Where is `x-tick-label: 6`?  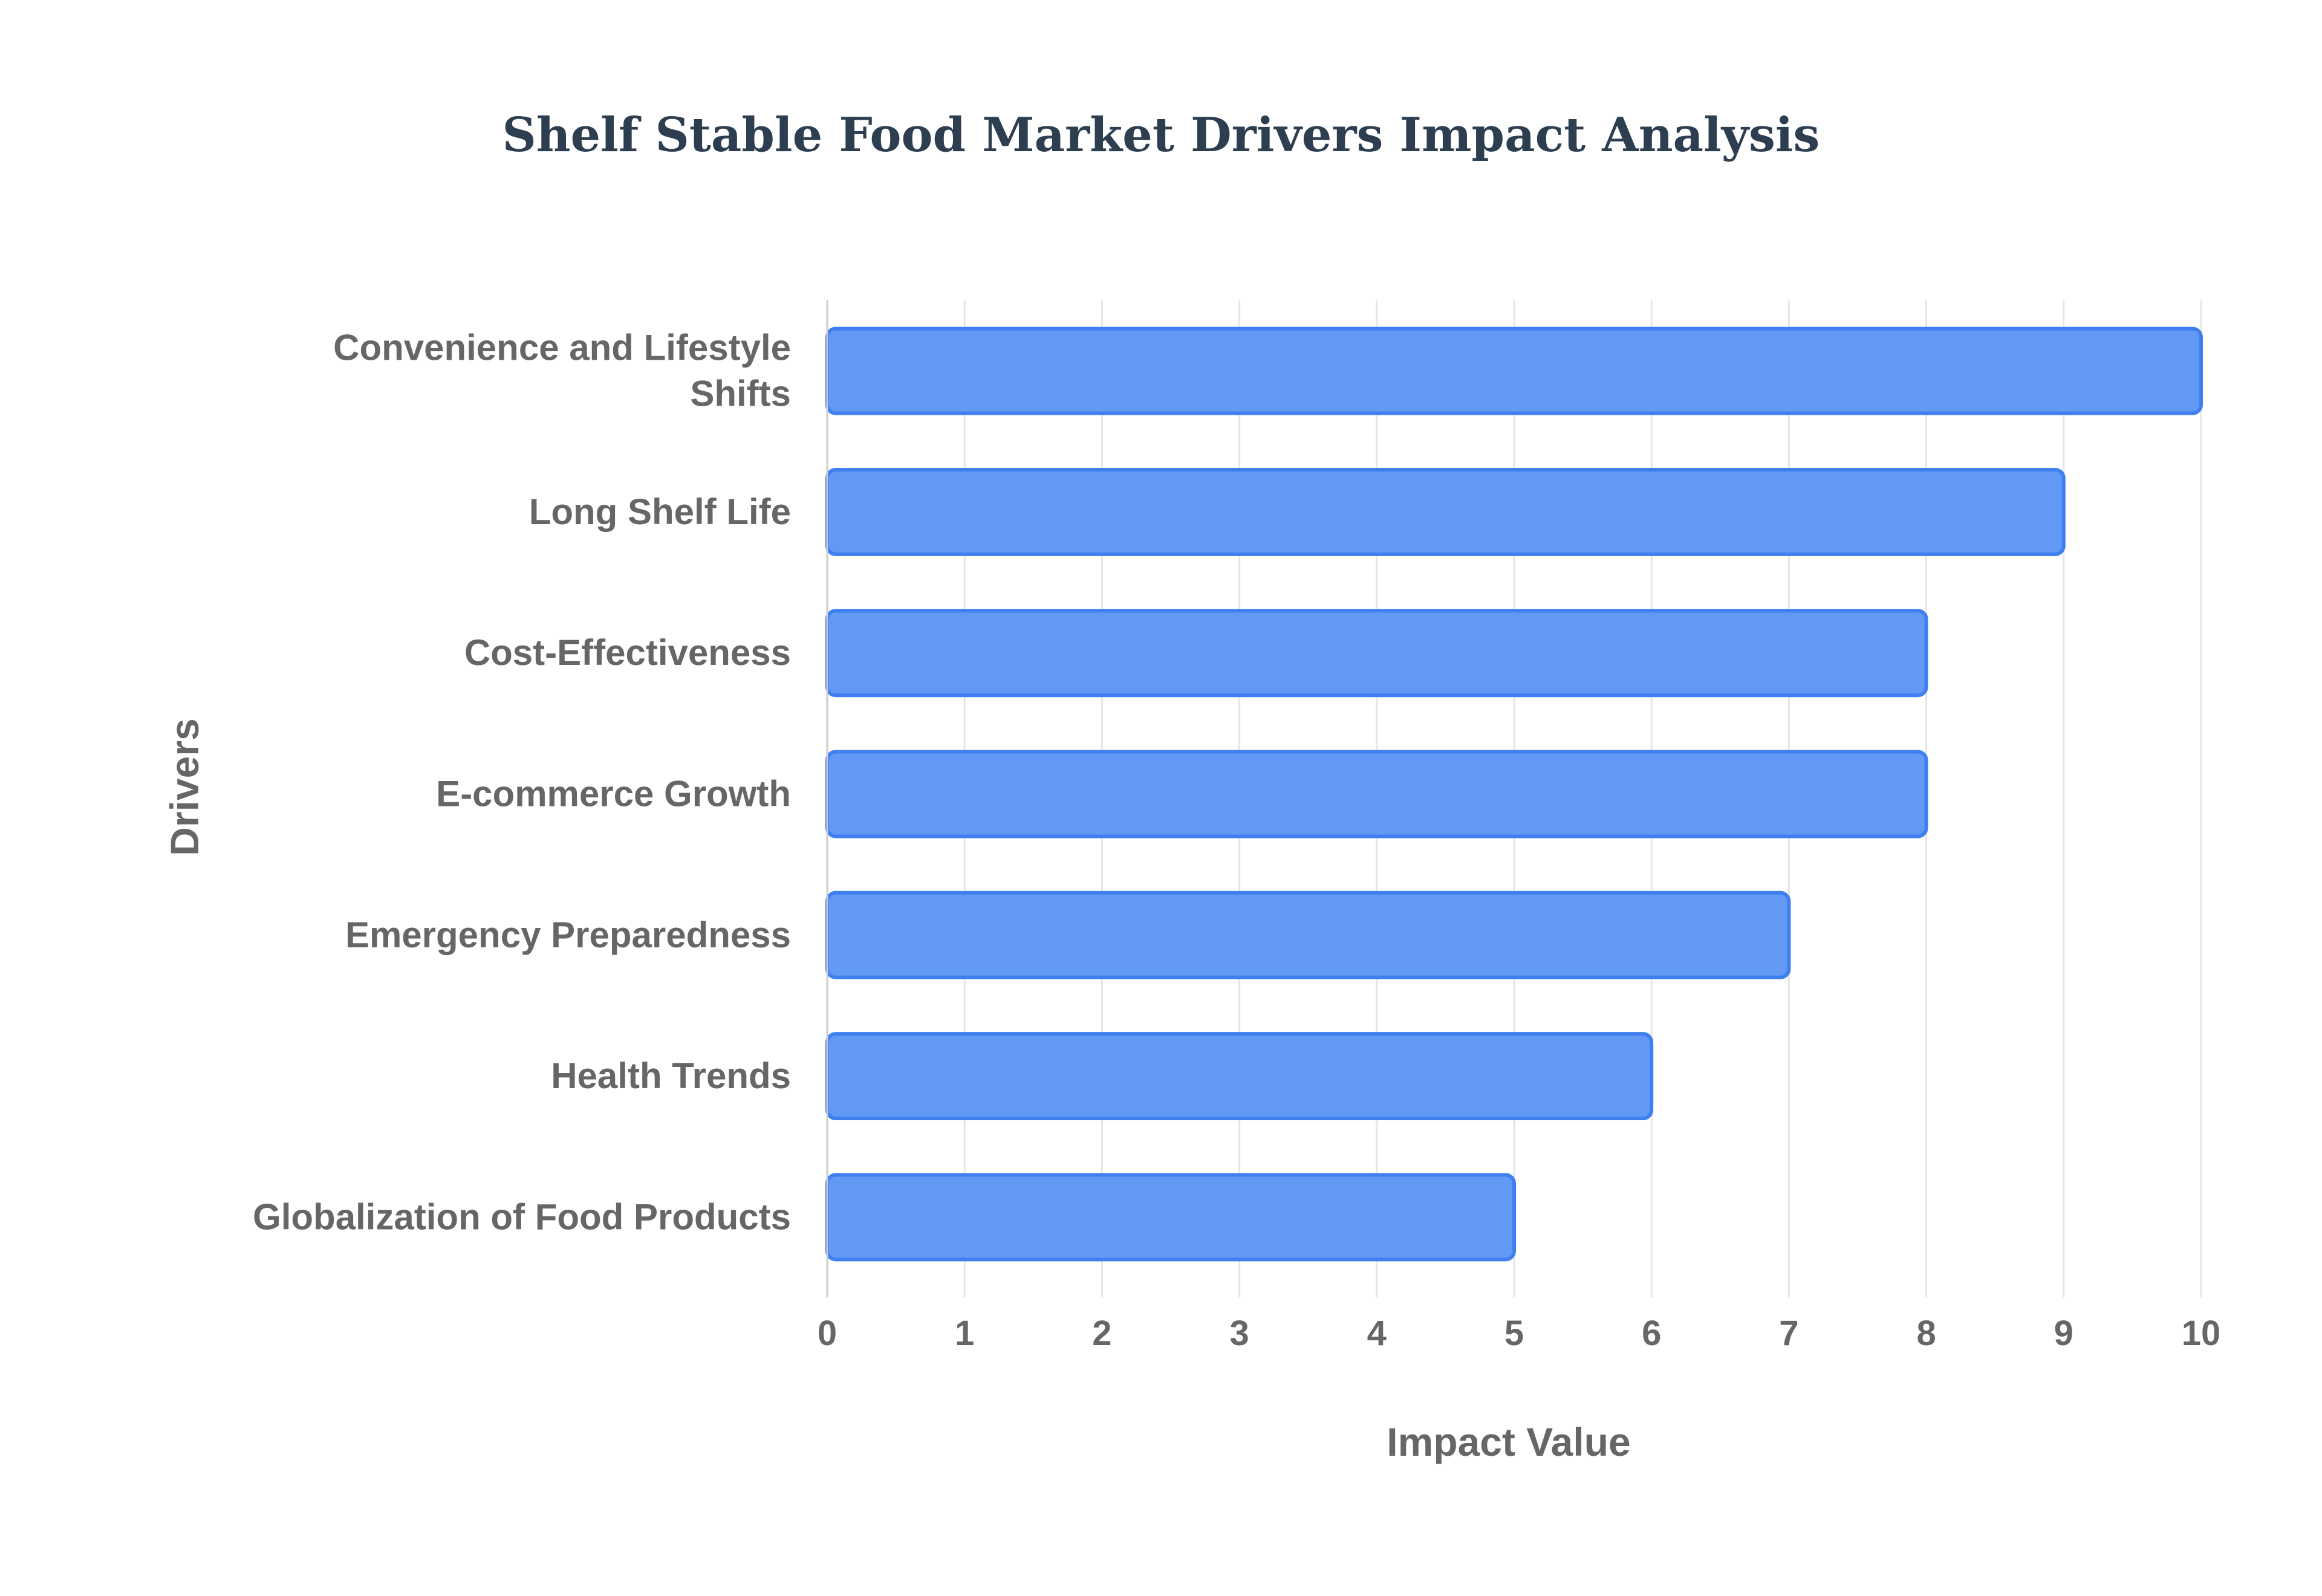
x-tick-label: 6 is located at coordinates (1651, 1333).